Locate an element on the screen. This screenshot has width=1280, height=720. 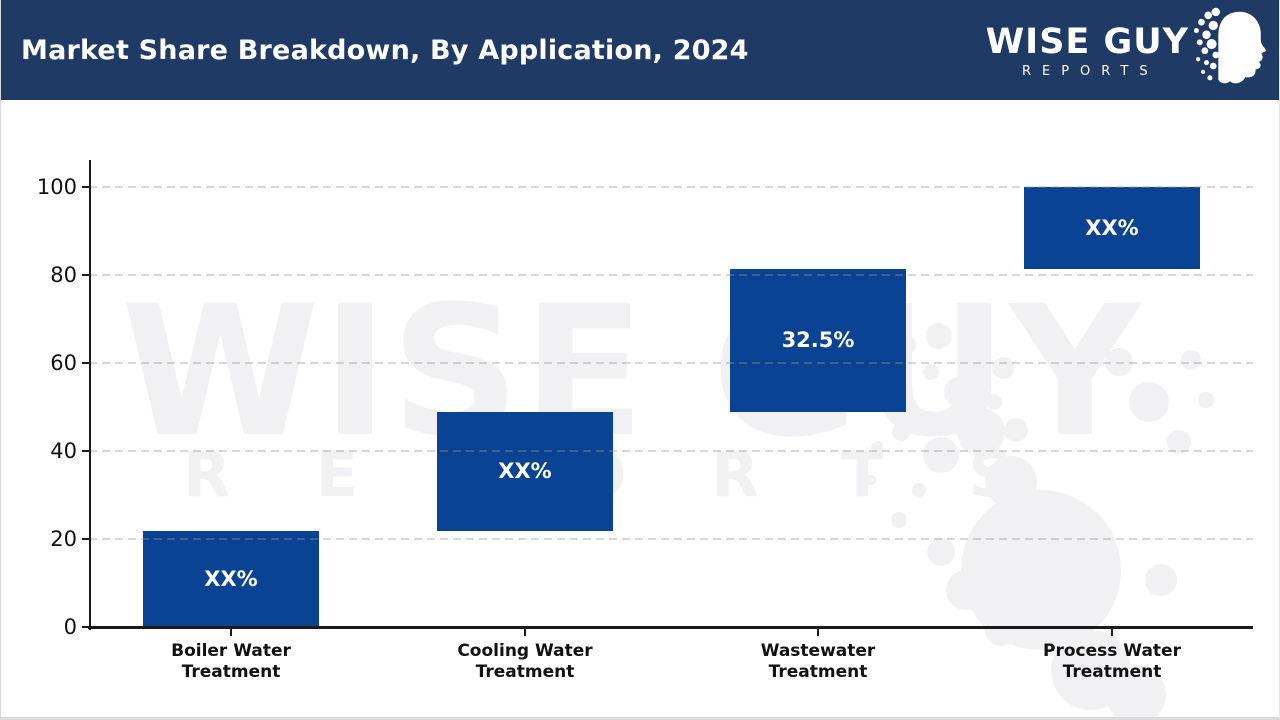
x-axis-category-label: Cooling Water Treatment is located at coordinates (525, 662).